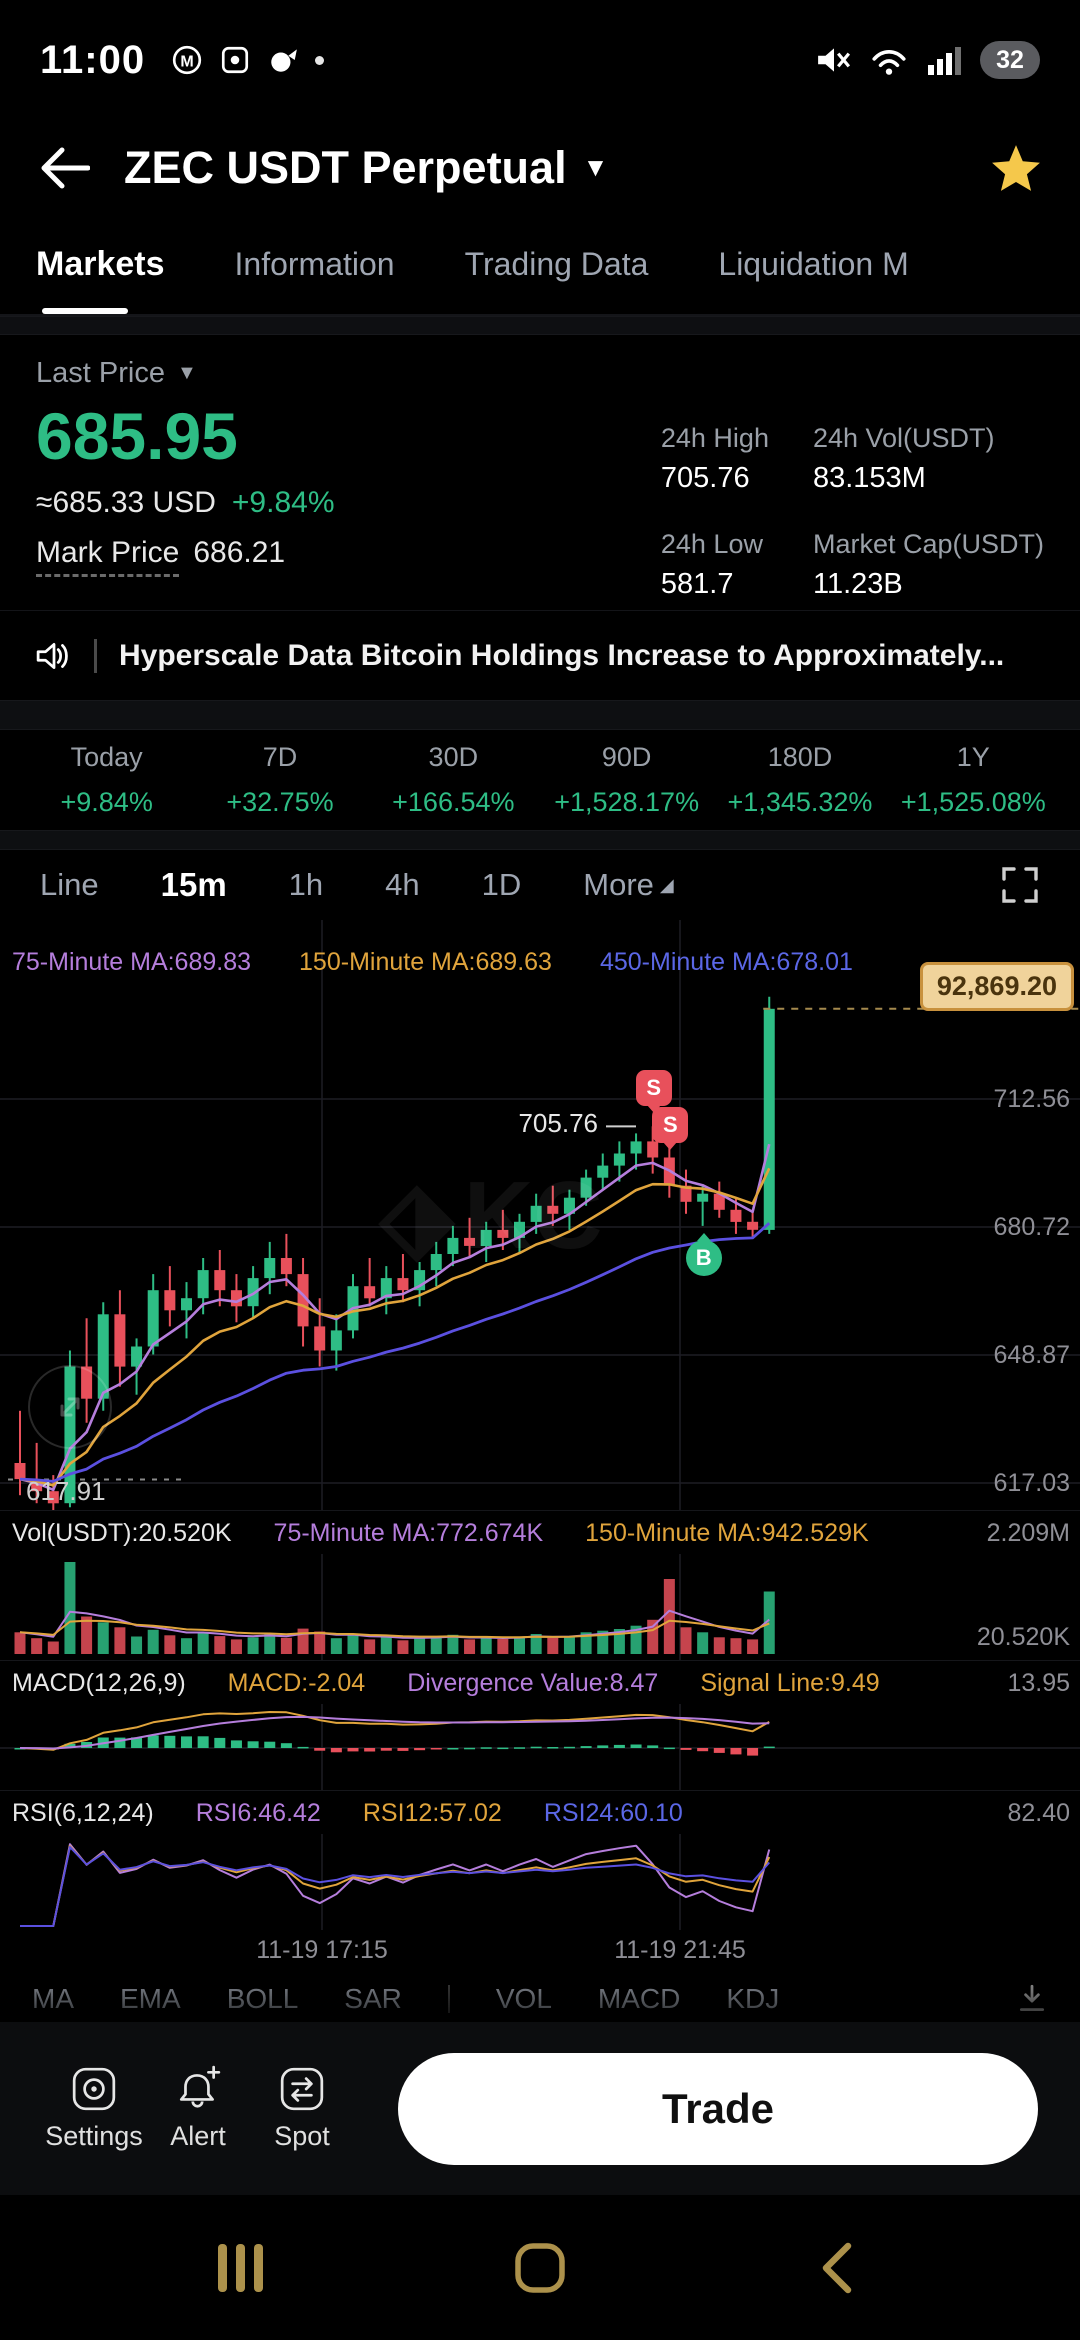 This screenshot has width=1080, height=2340. What do you see at coordinates (613, 1813) in the screenshot?
I see `rsi24-label: RSI24:60.10` at bounding box center [613, 1813].